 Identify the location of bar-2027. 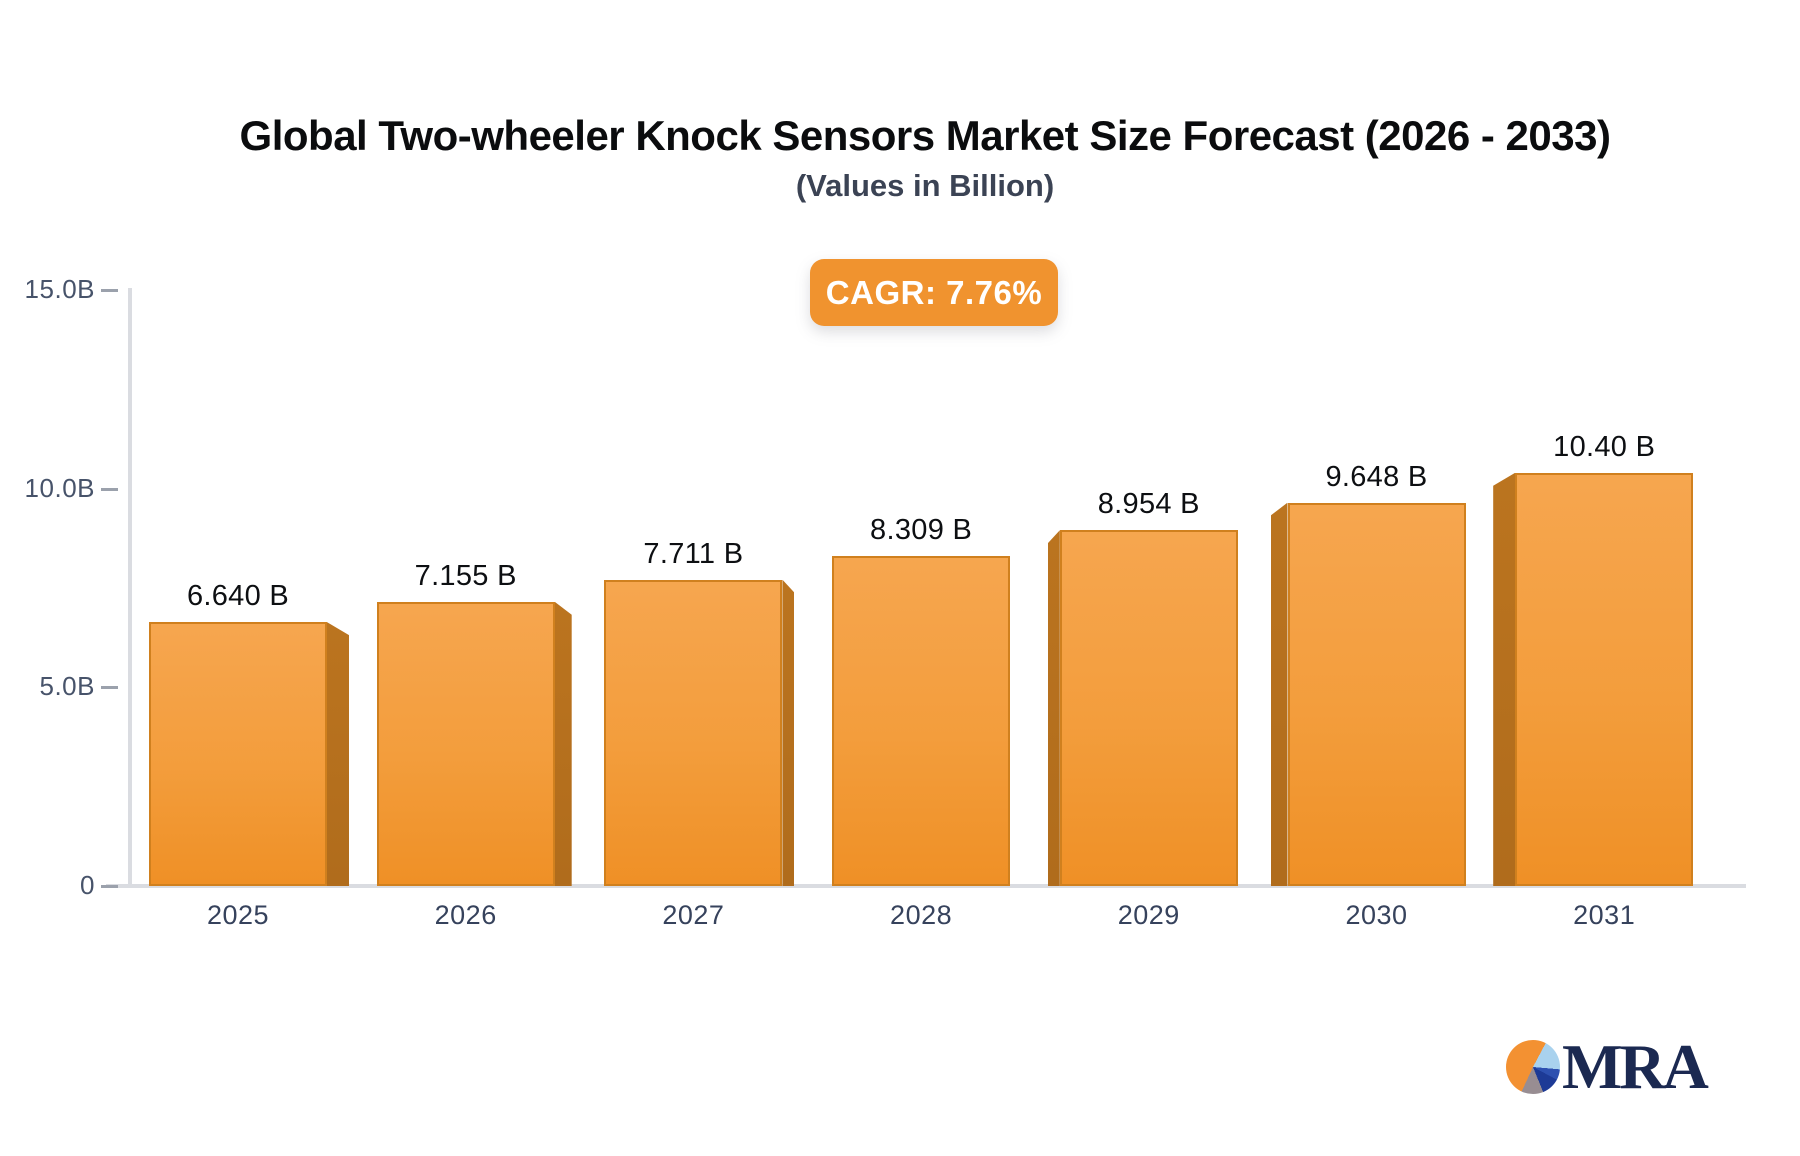
(693, 732).